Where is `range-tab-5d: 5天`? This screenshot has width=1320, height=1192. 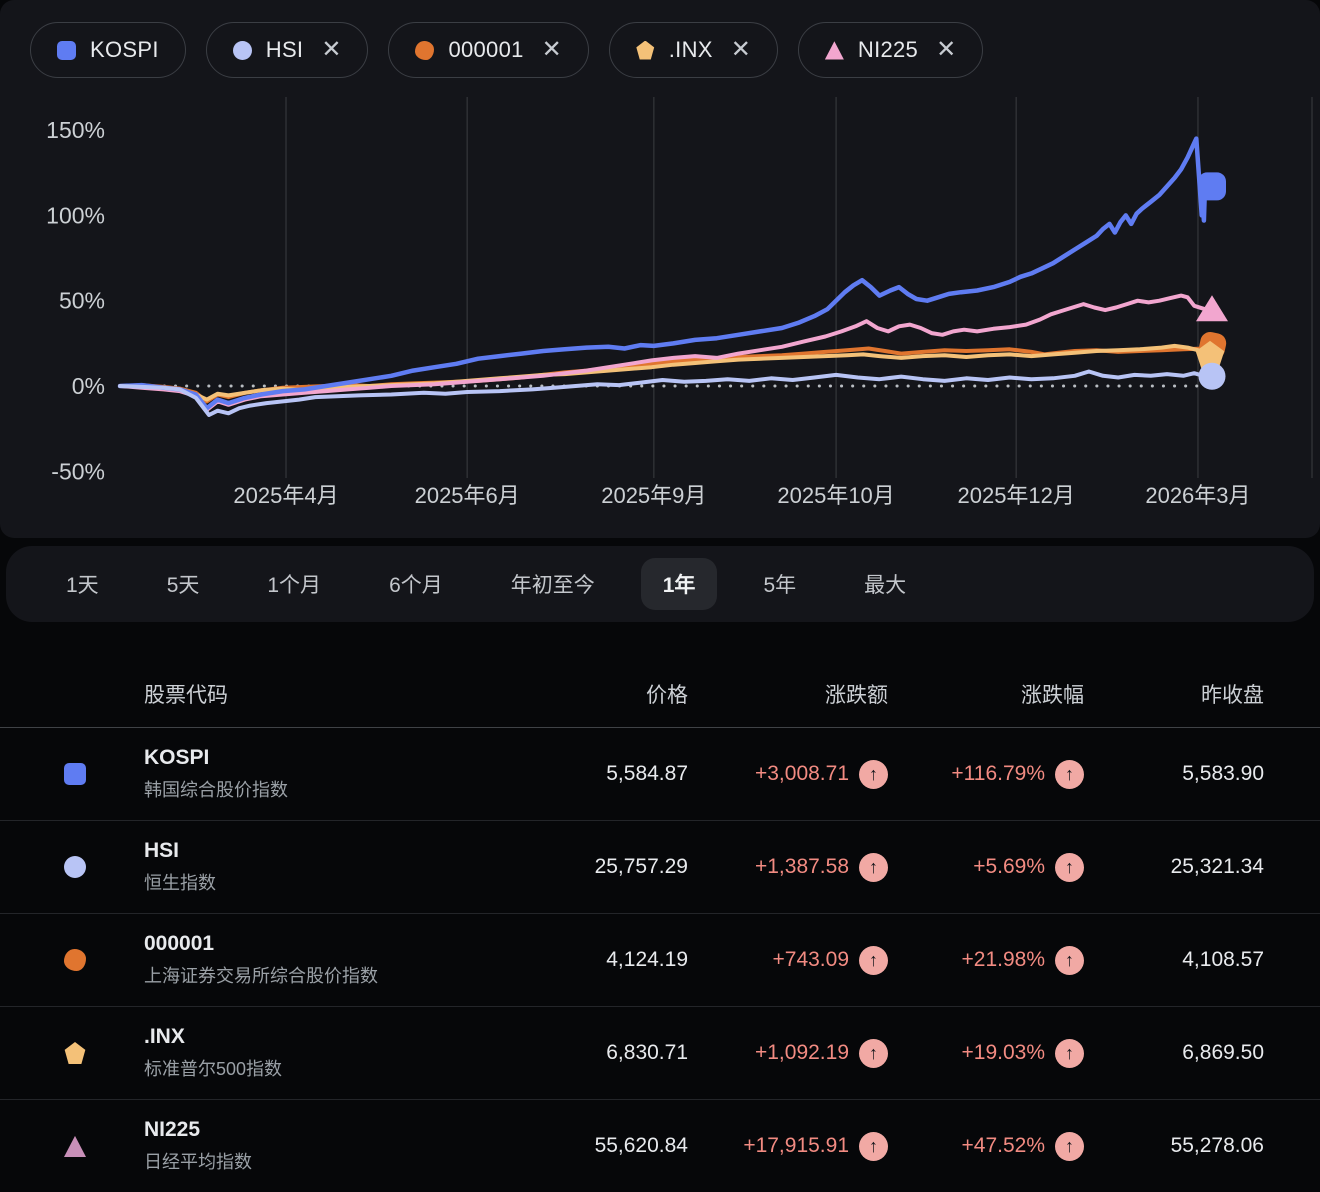
range-tab-5d: 5天 is located at coordinates (183, 585).